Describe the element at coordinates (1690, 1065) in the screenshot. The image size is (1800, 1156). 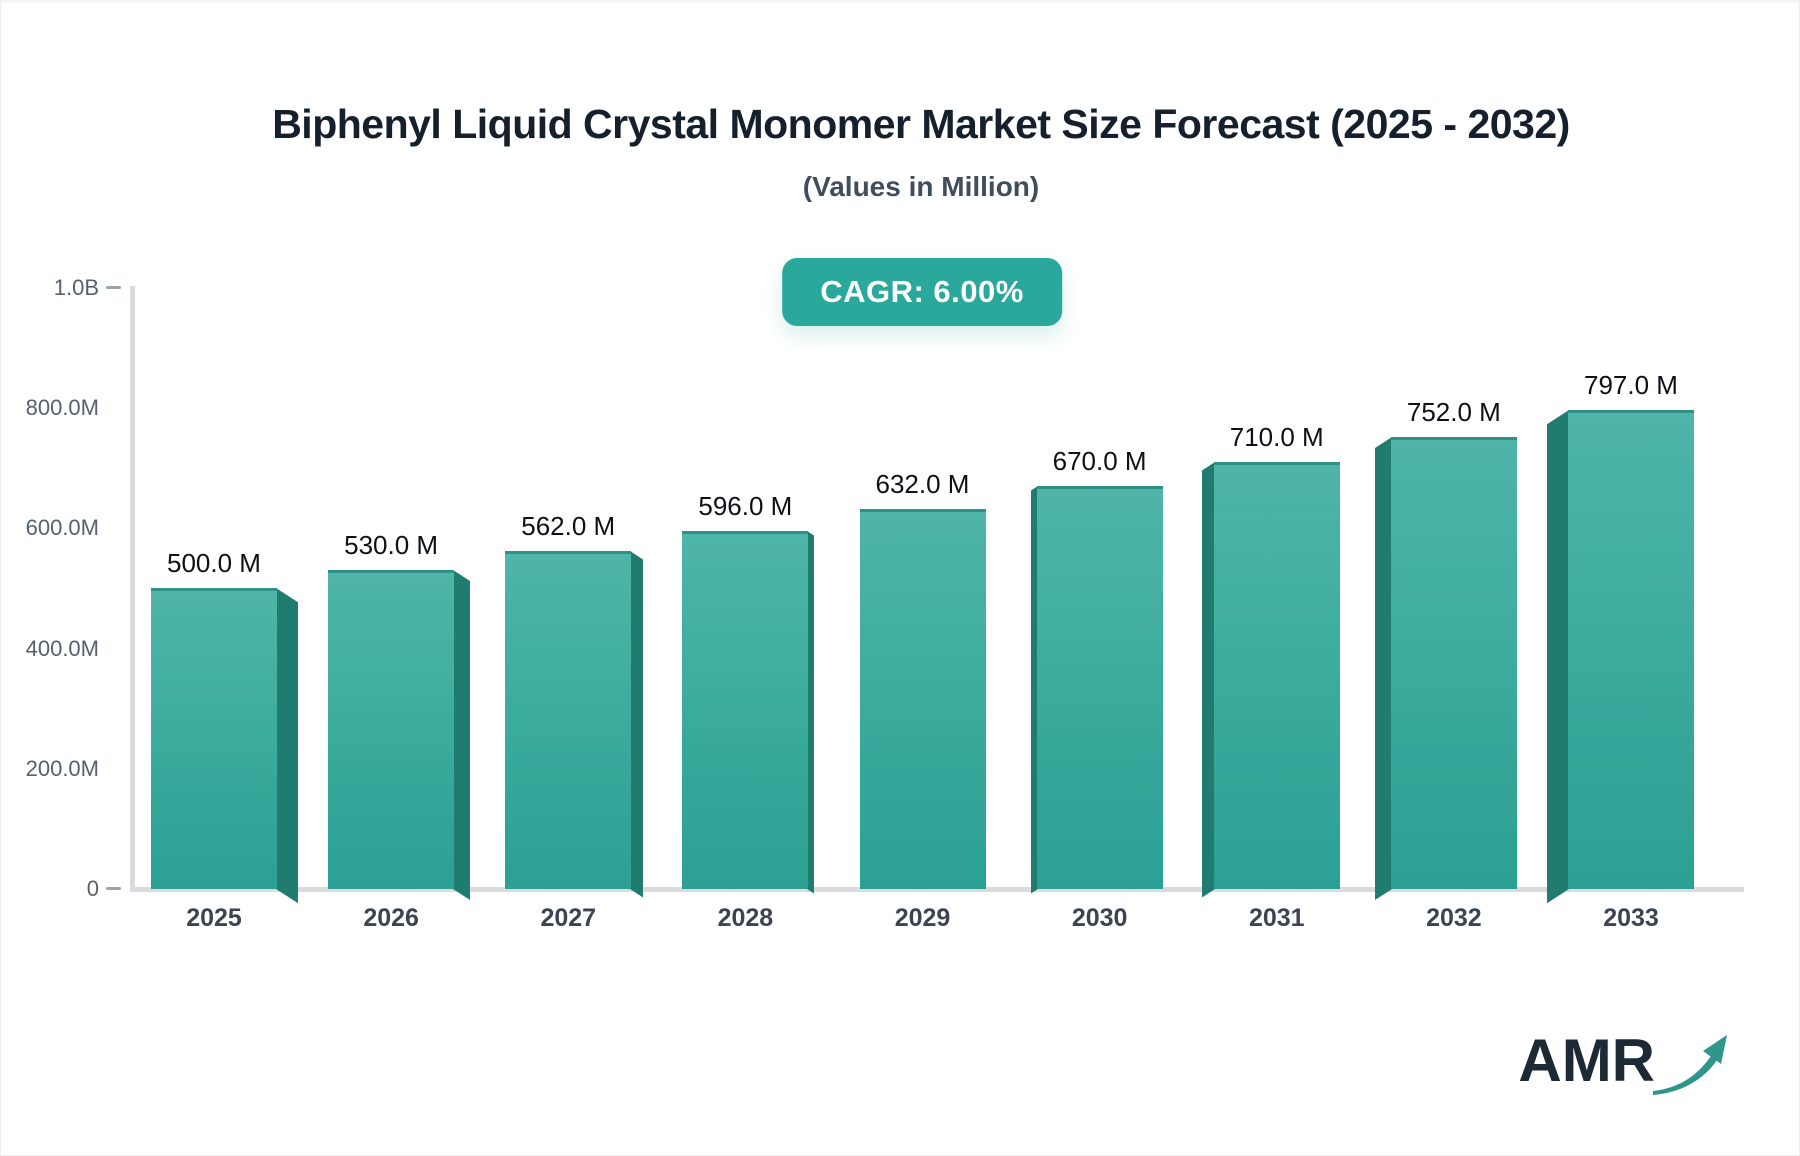
I see `growth-arrow-icon` at that location.